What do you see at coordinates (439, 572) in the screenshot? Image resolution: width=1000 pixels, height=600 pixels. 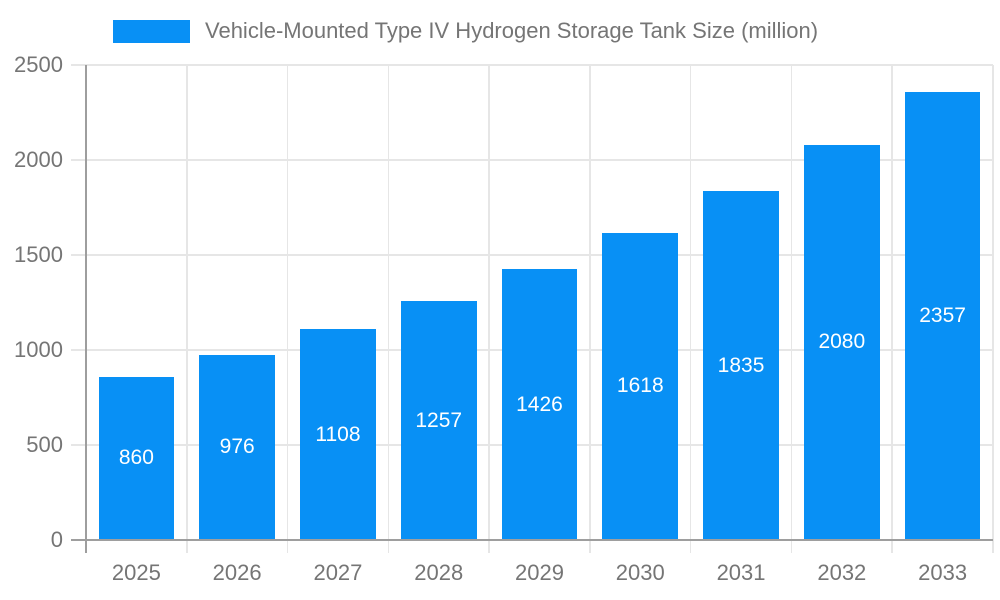 I see `x-axis-label: 2028` at bounding box center [439, 572].